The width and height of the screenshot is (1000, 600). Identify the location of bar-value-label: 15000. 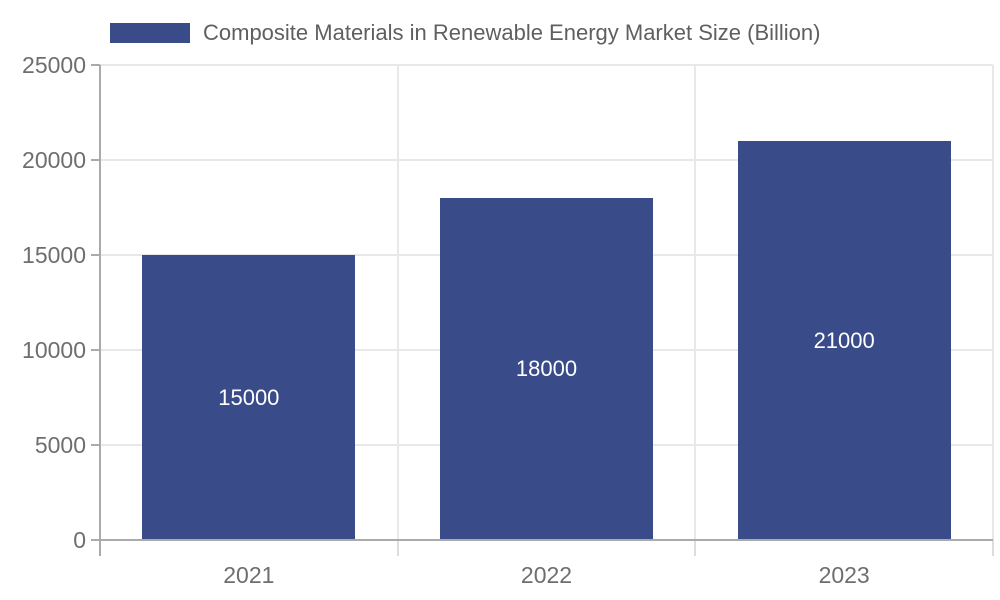
(249, 397).